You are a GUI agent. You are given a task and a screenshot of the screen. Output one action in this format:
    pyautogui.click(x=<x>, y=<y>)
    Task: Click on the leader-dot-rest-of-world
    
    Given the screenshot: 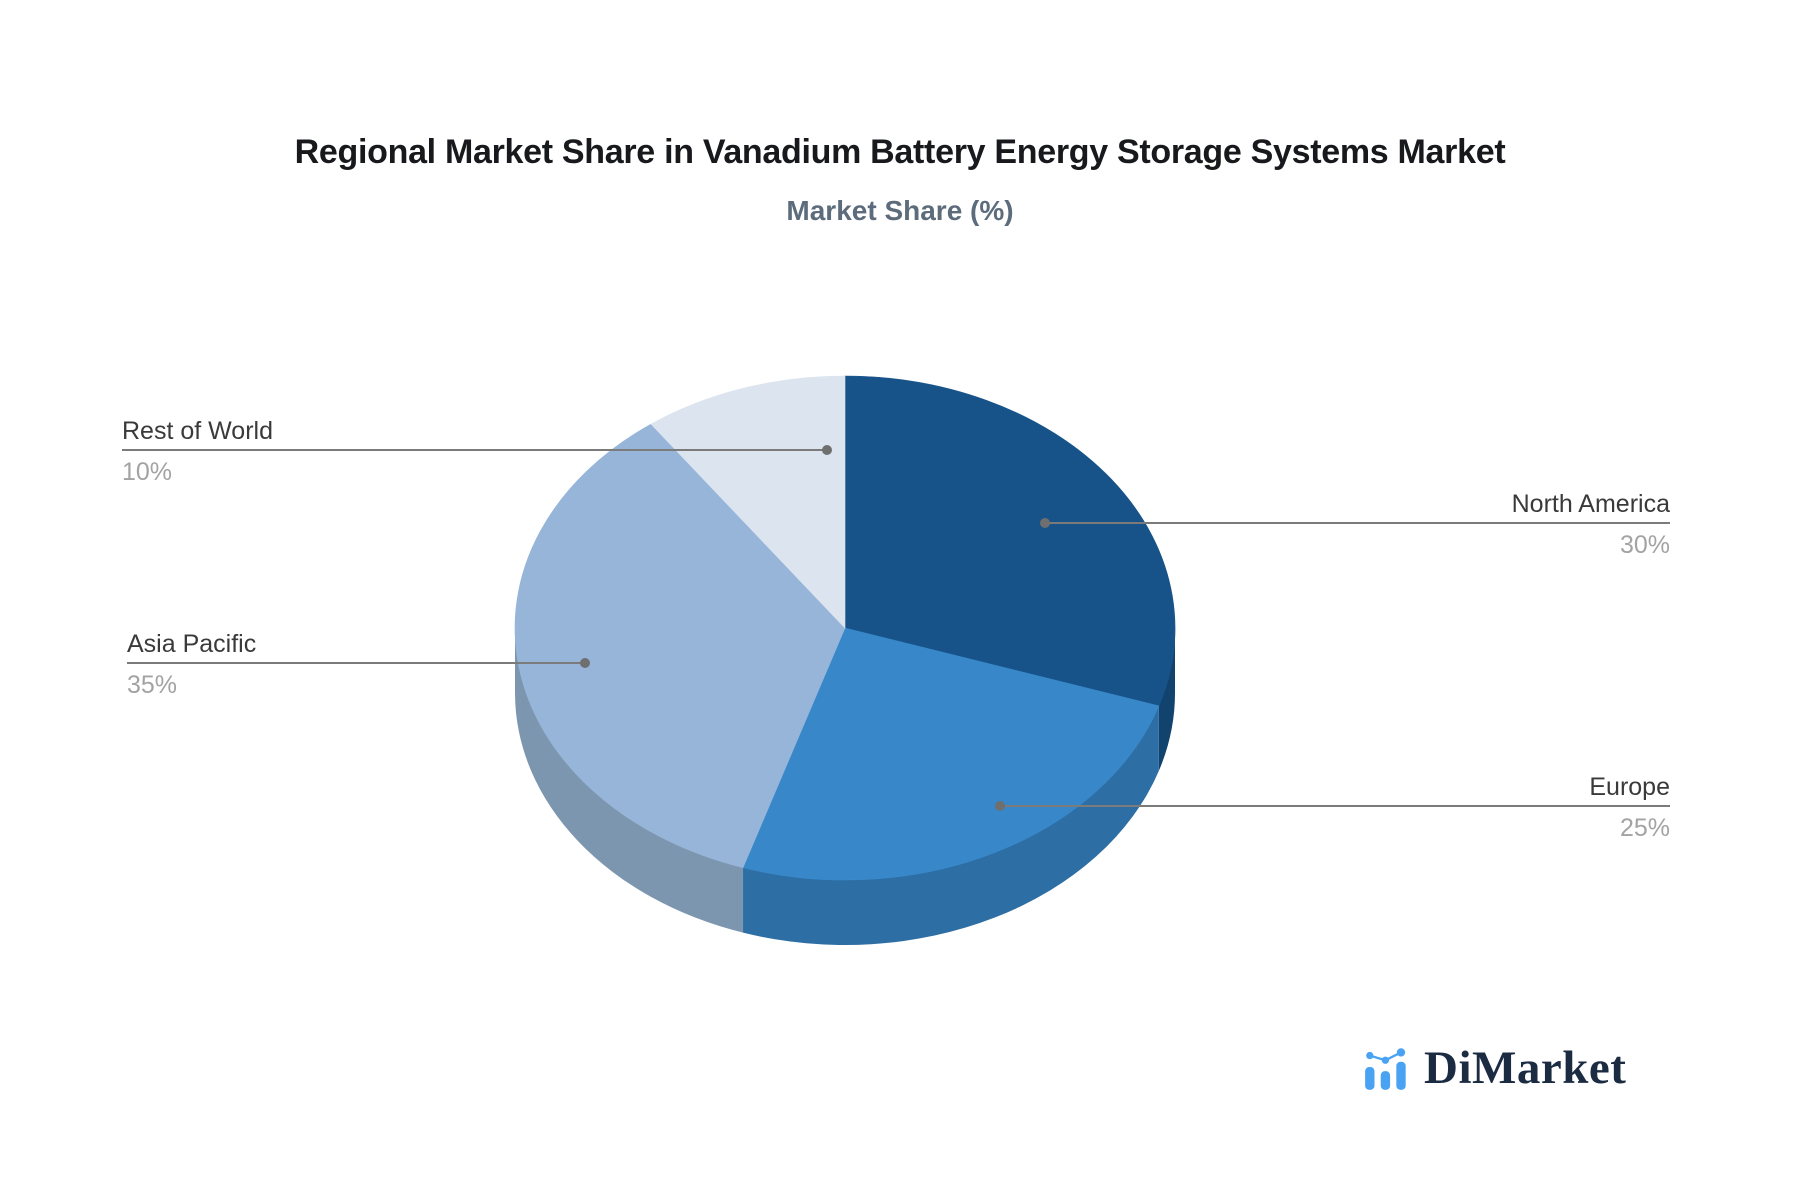 What is the action you would take?
    pyautogui.click(x=827, y=450)
    